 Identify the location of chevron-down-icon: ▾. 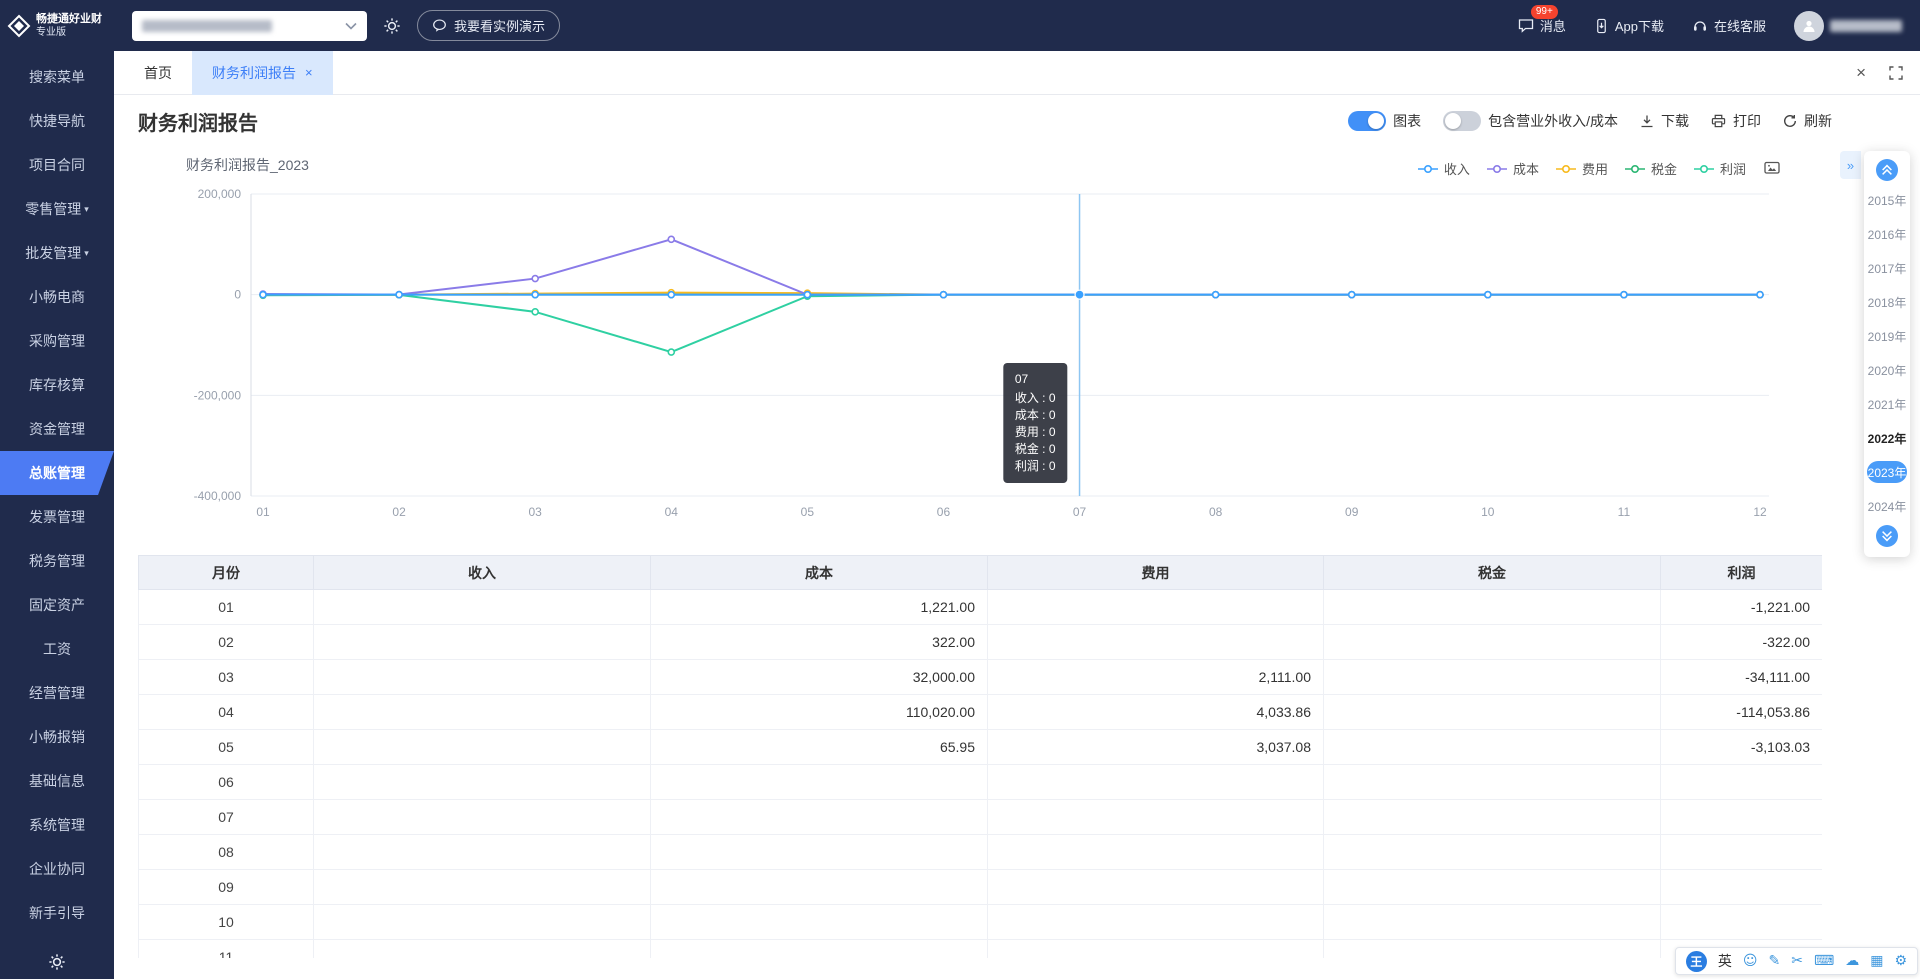
(86, 208).